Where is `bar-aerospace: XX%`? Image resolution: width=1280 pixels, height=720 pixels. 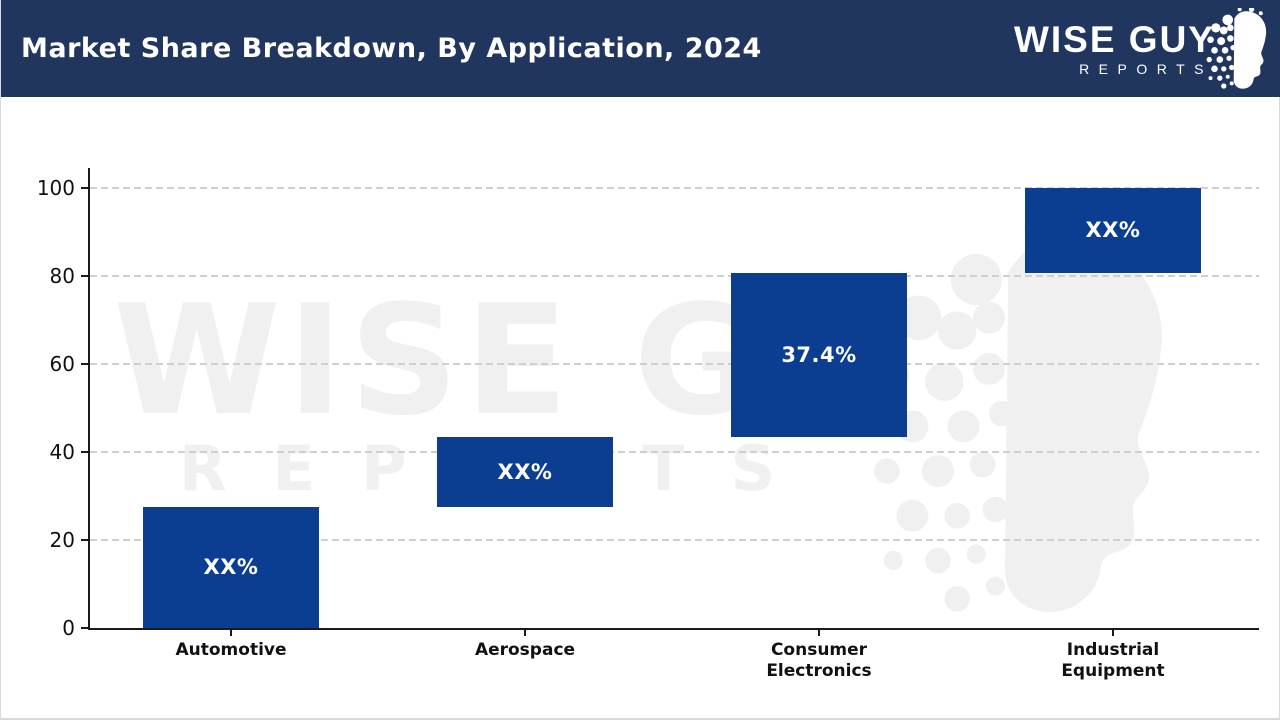
bar-aerospace: XX% is located at coordinates (525, 472).